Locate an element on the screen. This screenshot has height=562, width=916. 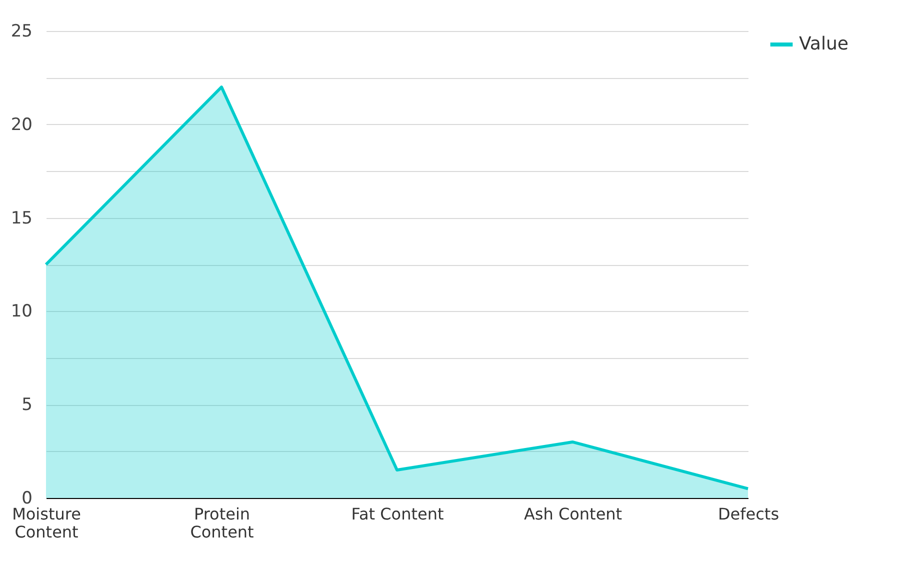
y-tick-label: 20 is located at coordinates (21, 124).